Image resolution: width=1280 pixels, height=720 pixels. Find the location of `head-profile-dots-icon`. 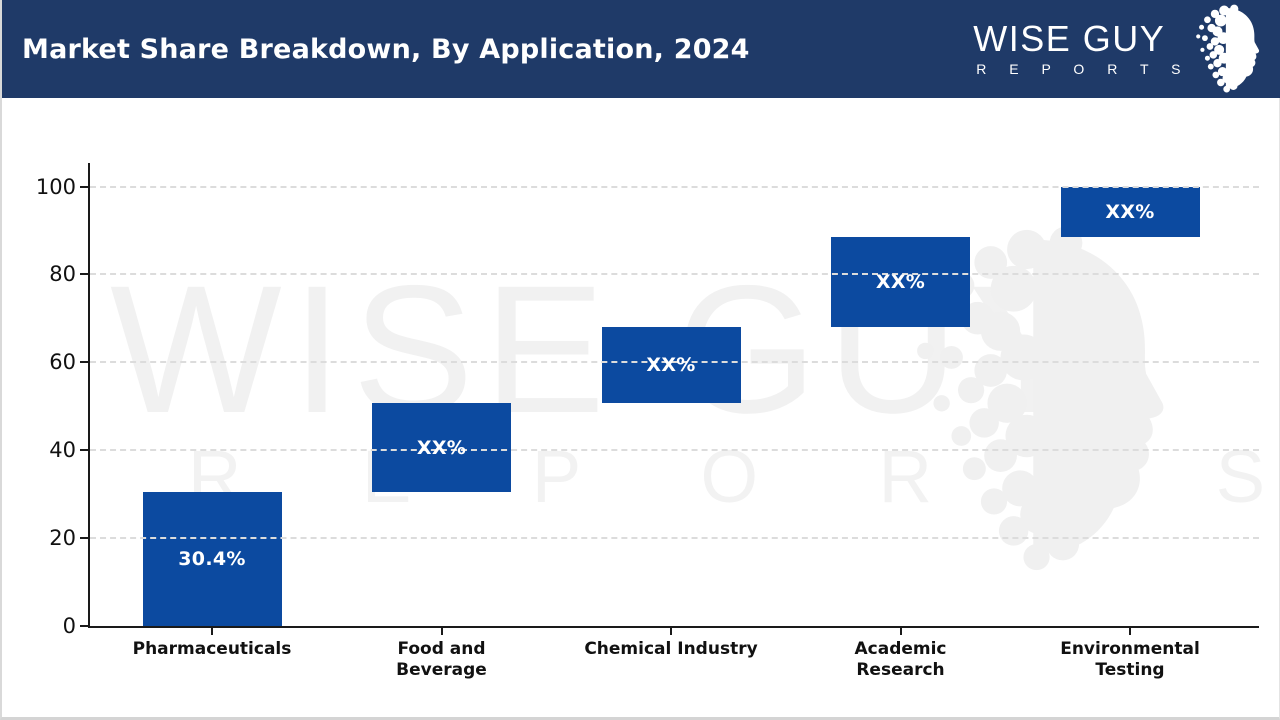

head-profile-dots-icon is located at coordinates (1227, 49).